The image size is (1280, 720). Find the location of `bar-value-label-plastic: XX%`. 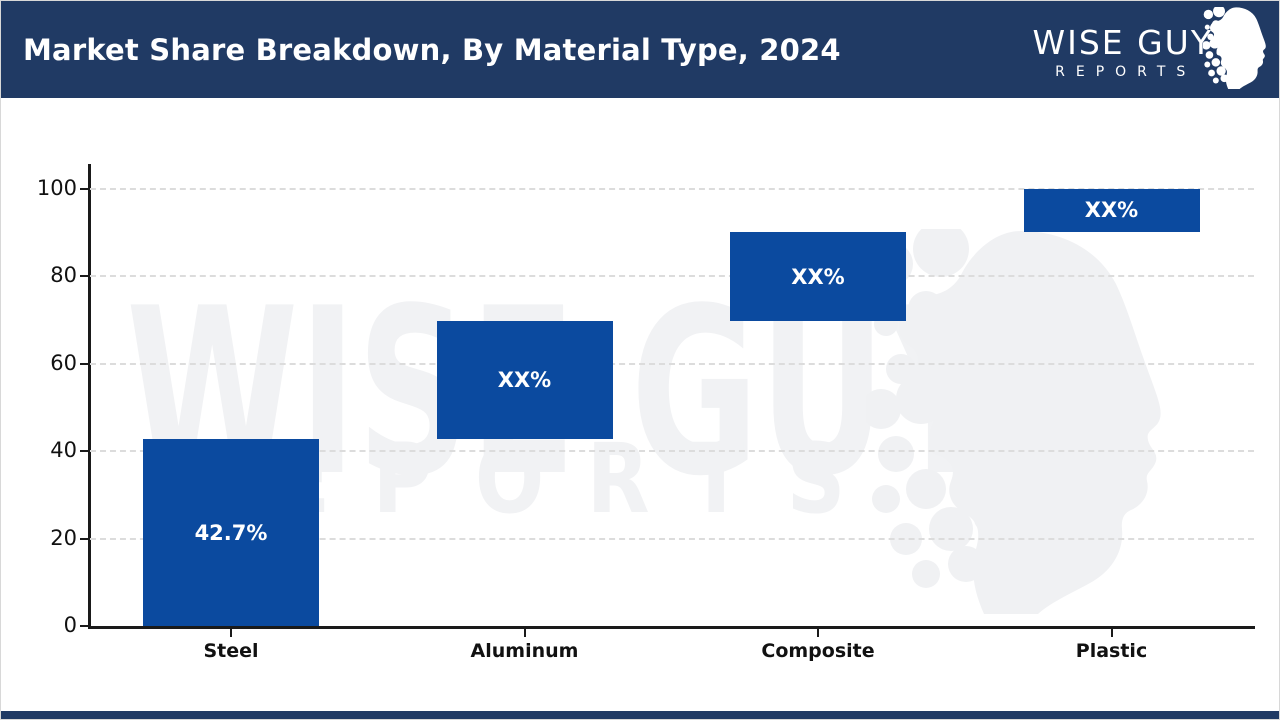

bar-value-label-plastic: XX% is located at coordinates (1111, 210).